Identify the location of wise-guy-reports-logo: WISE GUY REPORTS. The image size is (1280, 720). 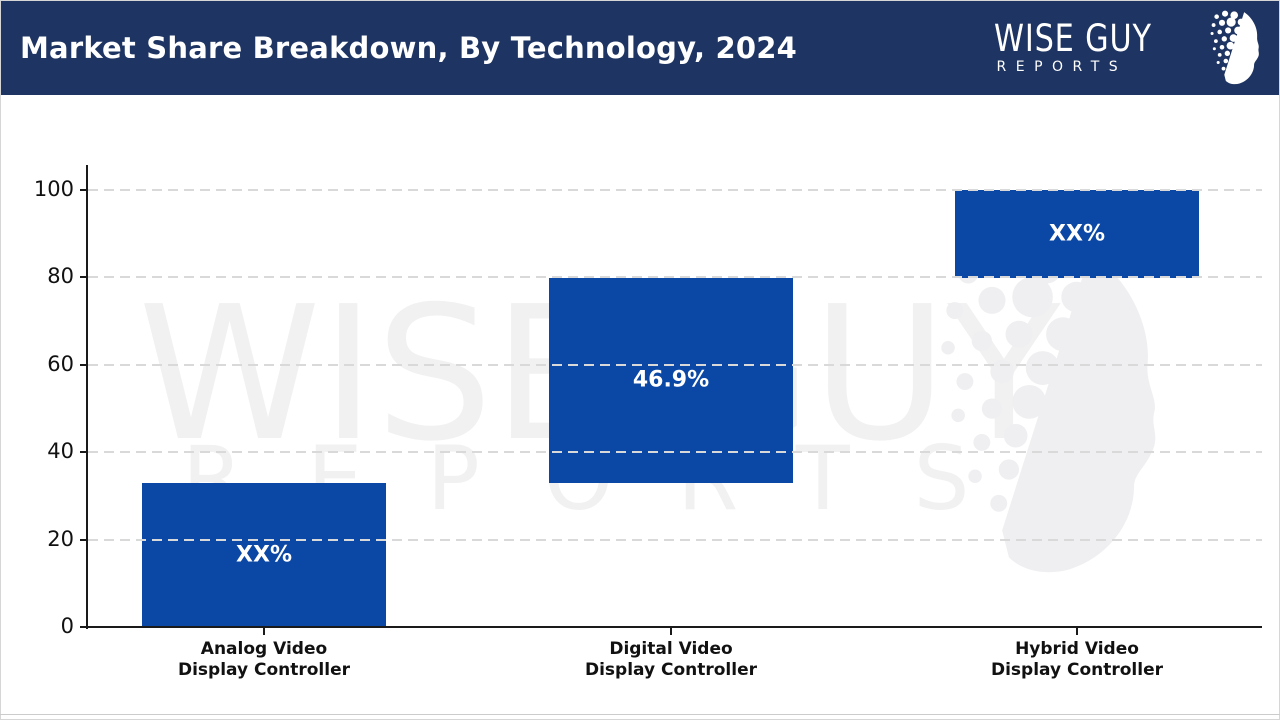
(1137, 48).